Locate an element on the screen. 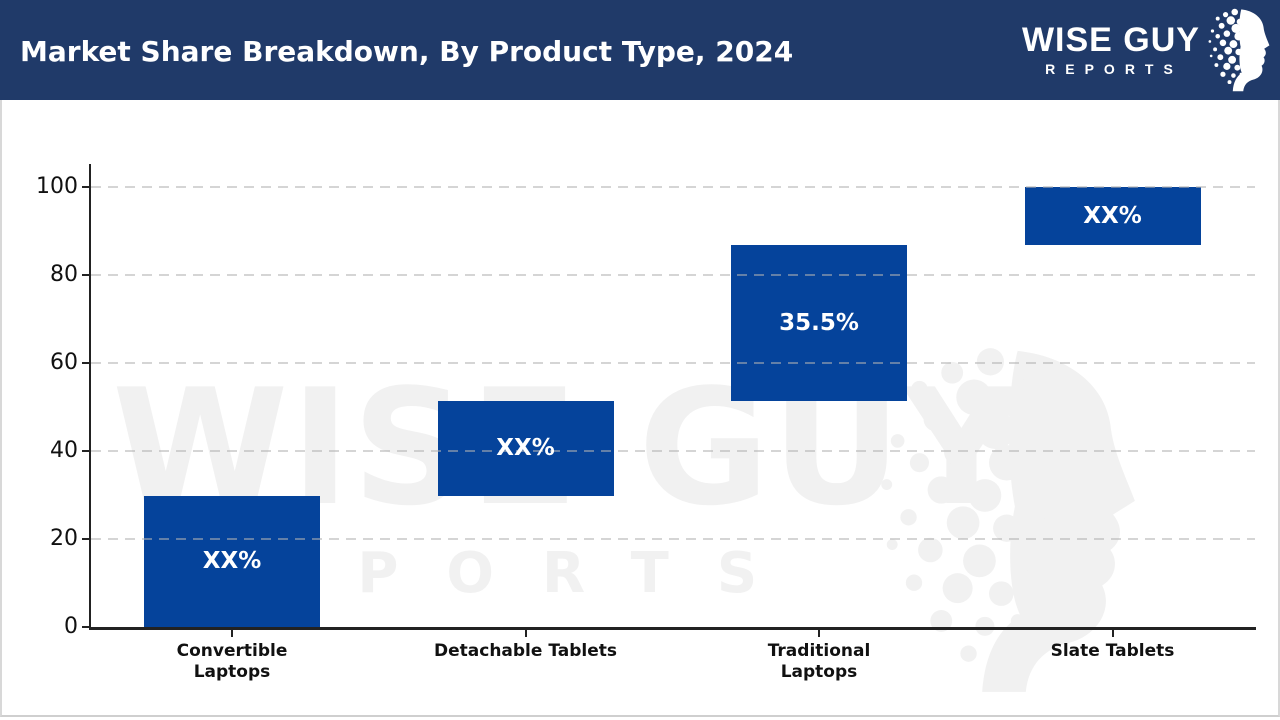 Image resolution: width=1280 pixels, height=720 pixels. bar-value-label: 35.5% is located at coordinates (819, 322).